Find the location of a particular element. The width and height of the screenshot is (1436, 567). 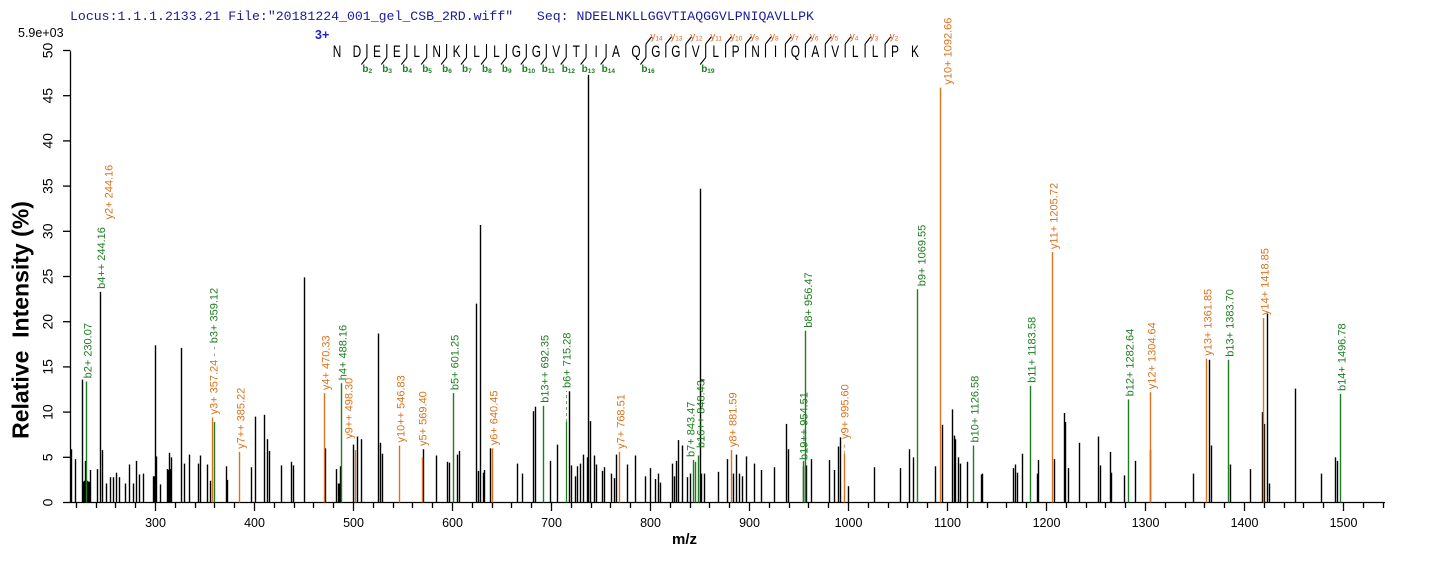

svg-text: 0 is located at coordinates (48, 502).